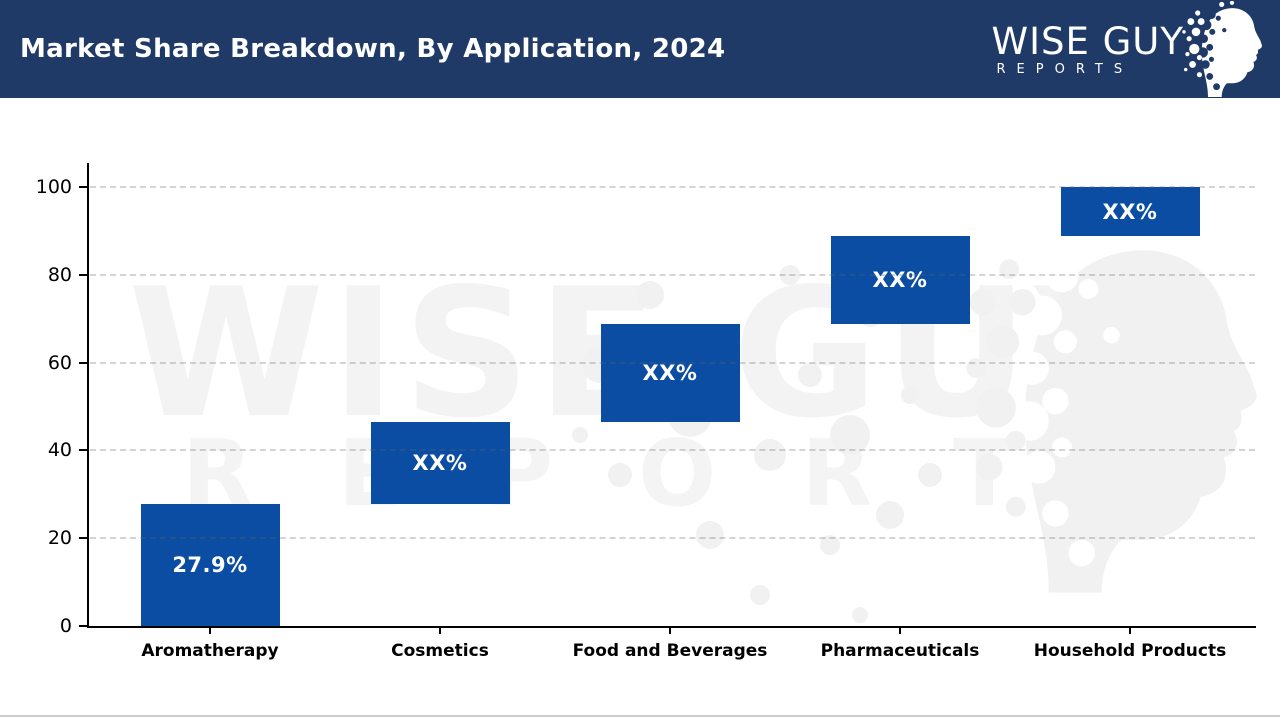  I want to click on y-axis-line, so click(88, 395).